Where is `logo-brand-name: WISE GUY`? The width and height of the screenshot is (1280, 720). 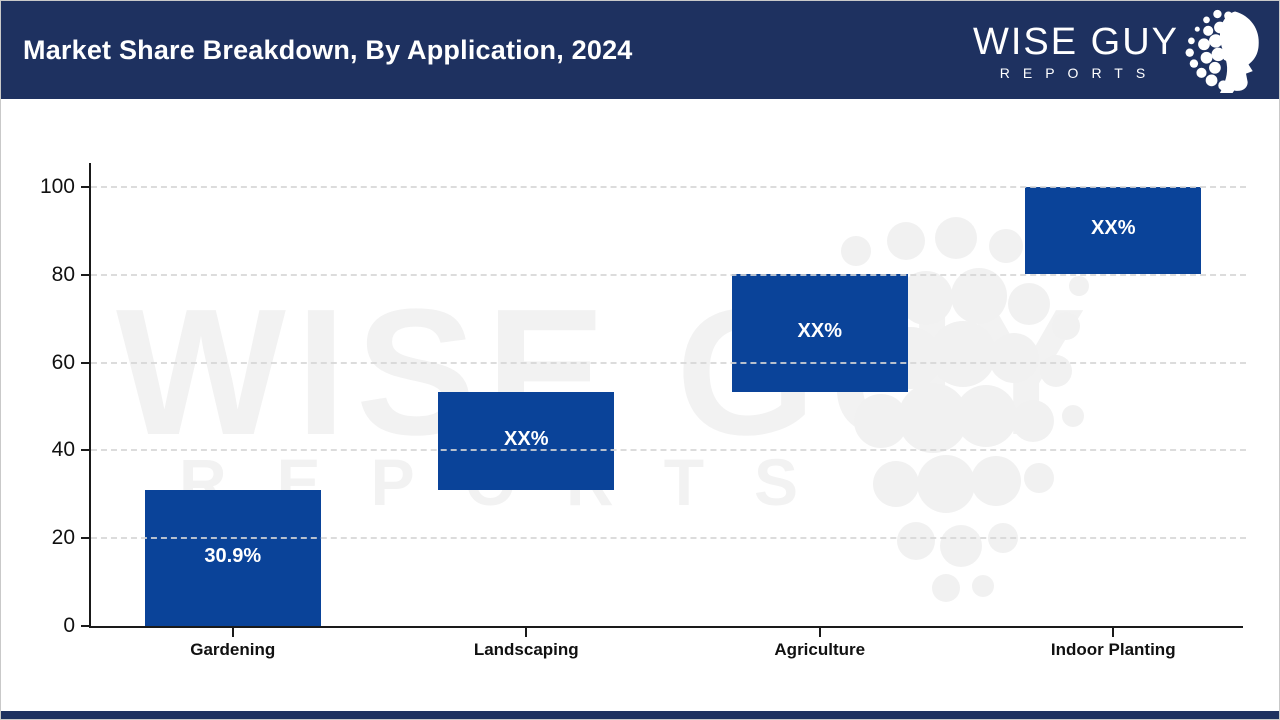 logo-brand-name: WISE GUY is located at coordinates (1075, 42).